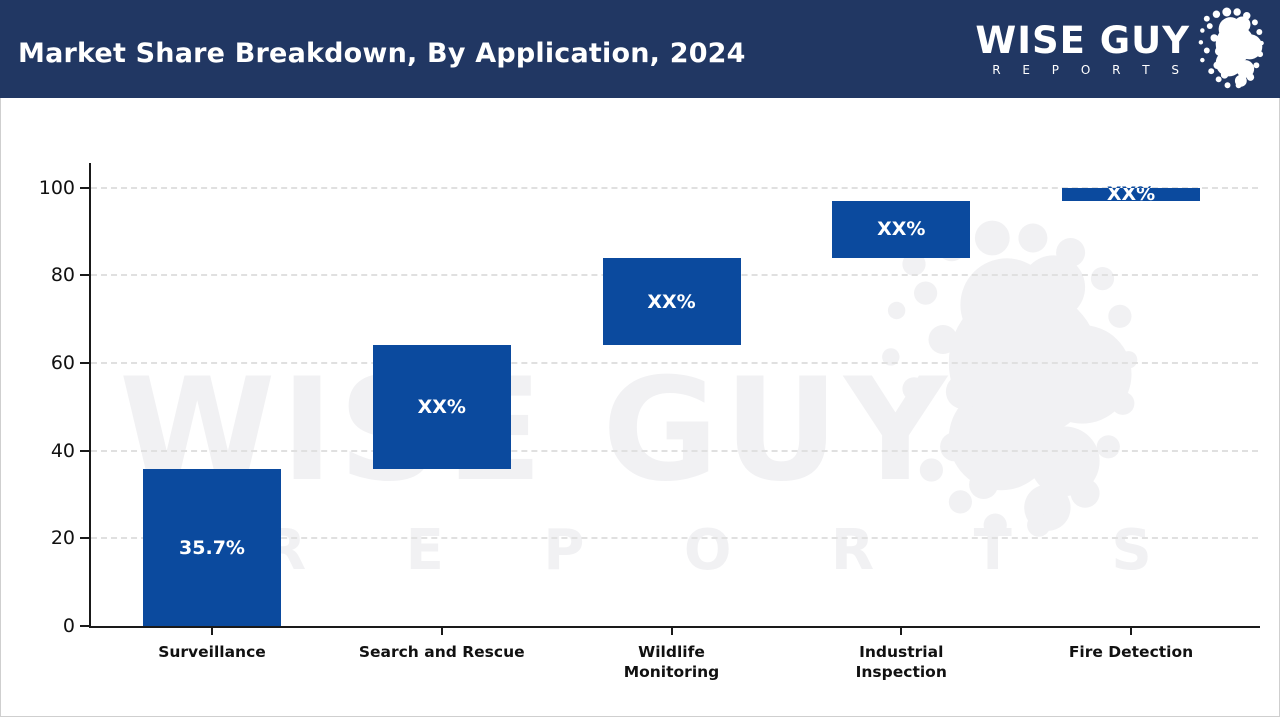 The width and height of the screenshot is (1280, 720). What do you see at coordinates (674, 627) in the screenshot?
I see `x-axis-line` at bounding box center [674, 627].